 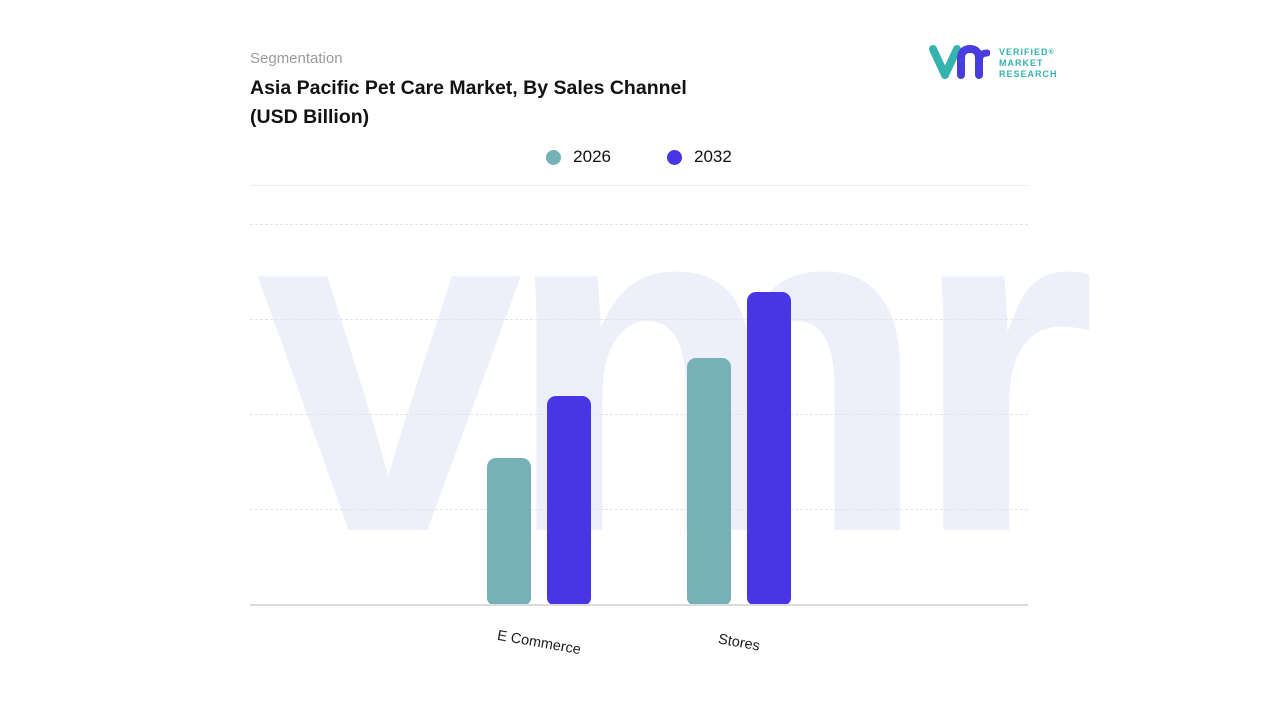 What do you see at coordinates (554, 157) in the screenshot?
I see `legend-dot-2026` at bounding box center [554, 157].